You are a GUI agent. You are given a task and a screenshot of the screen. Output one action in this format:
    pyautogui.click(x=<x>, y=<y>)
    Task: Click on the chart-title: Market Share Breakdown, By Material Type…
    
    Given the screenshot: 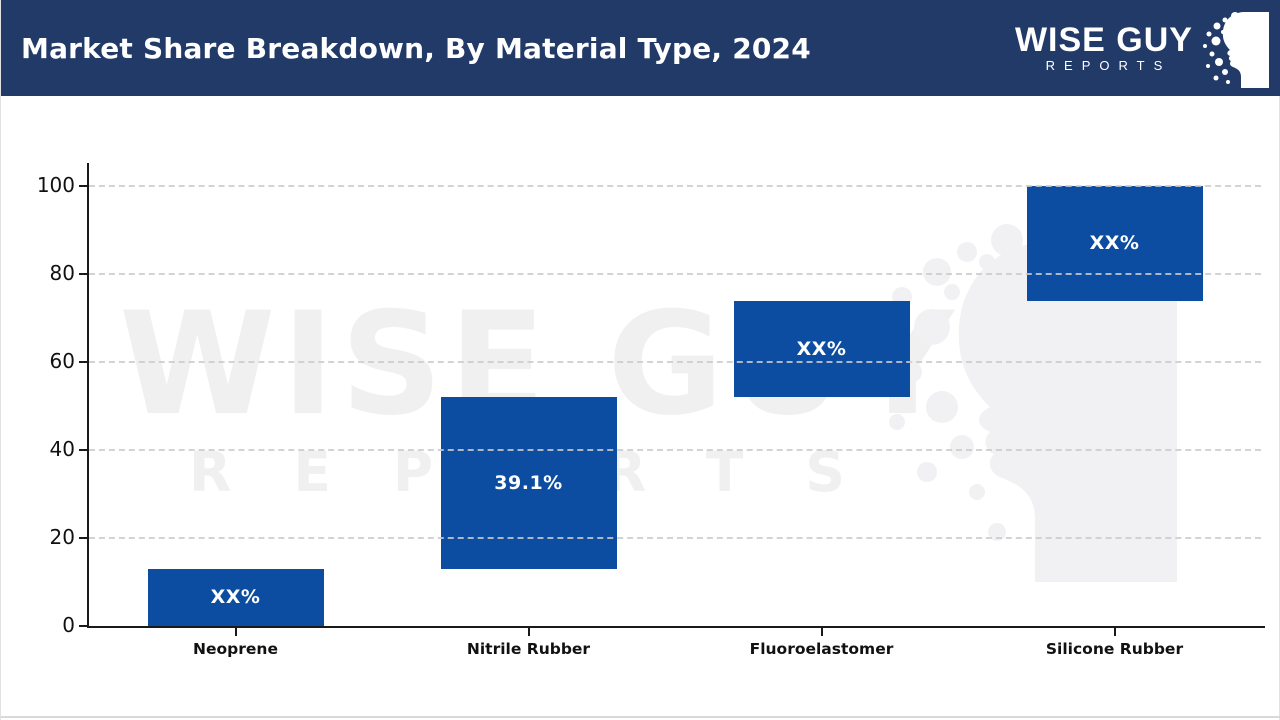 What is the action you would take?
    pyautogui.click(x=416, y=48)
    